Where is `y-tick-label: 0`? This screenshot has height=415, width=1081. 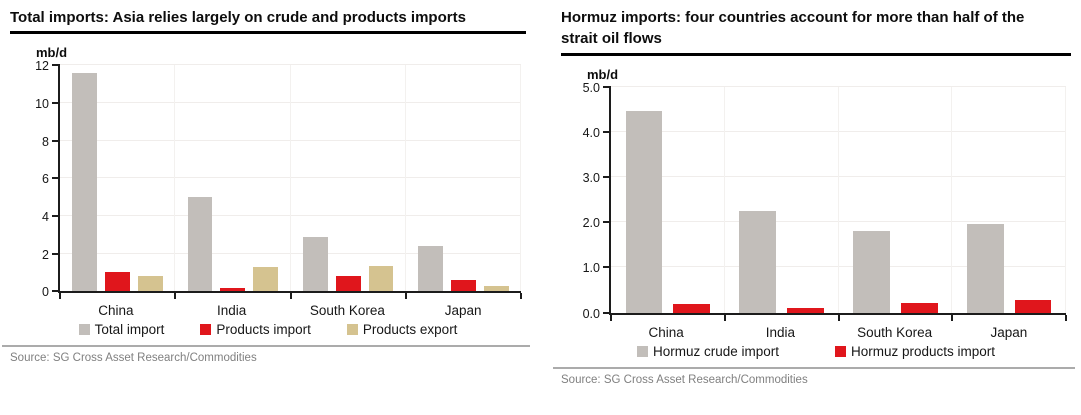 y-tick-label: 0 is located at coordinates (45, 292).